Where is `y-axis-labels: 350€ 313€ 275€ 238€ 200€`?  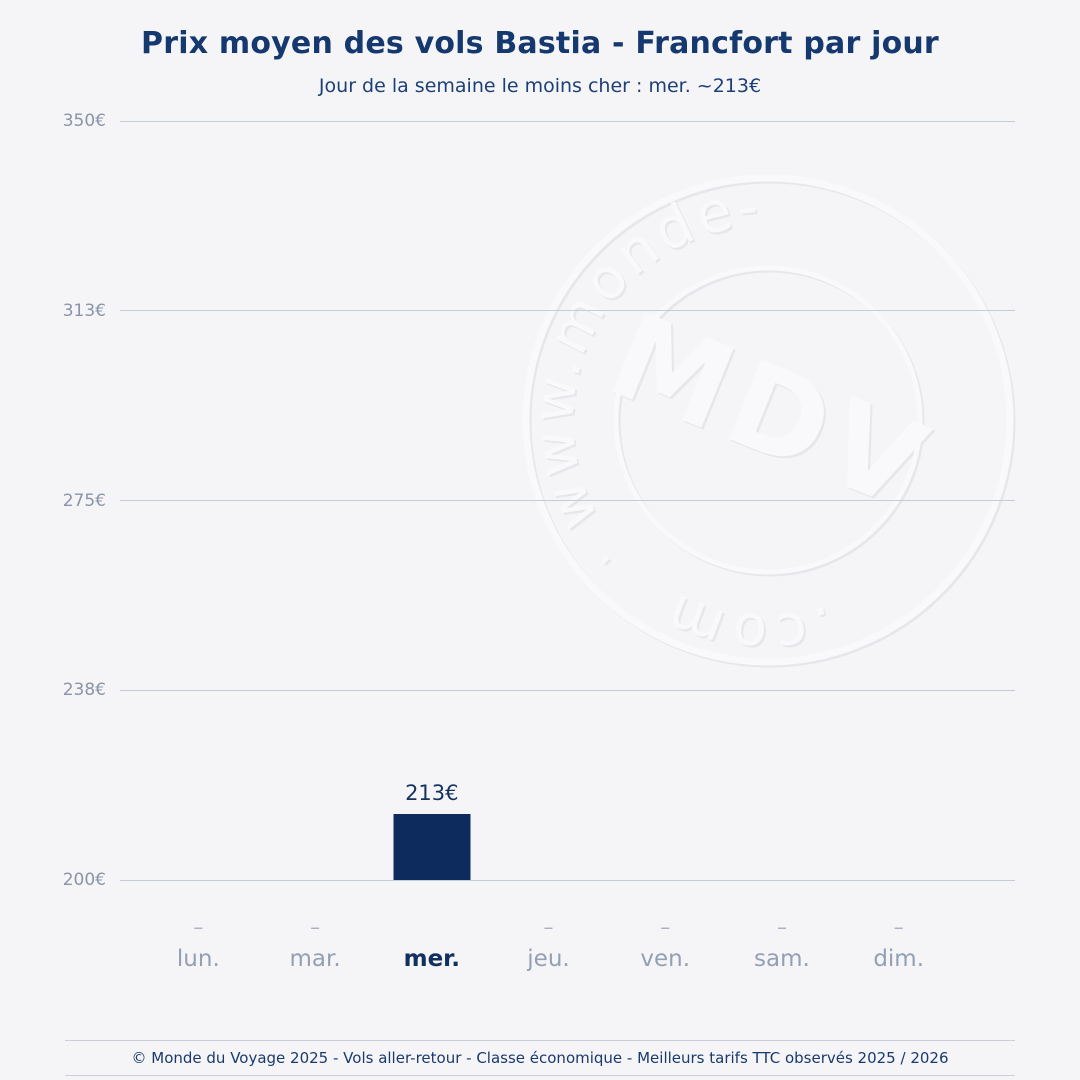
y-axis-labels: 350€ 313€ 275€ 238€ 200€ is located at coordinates (53, 500).